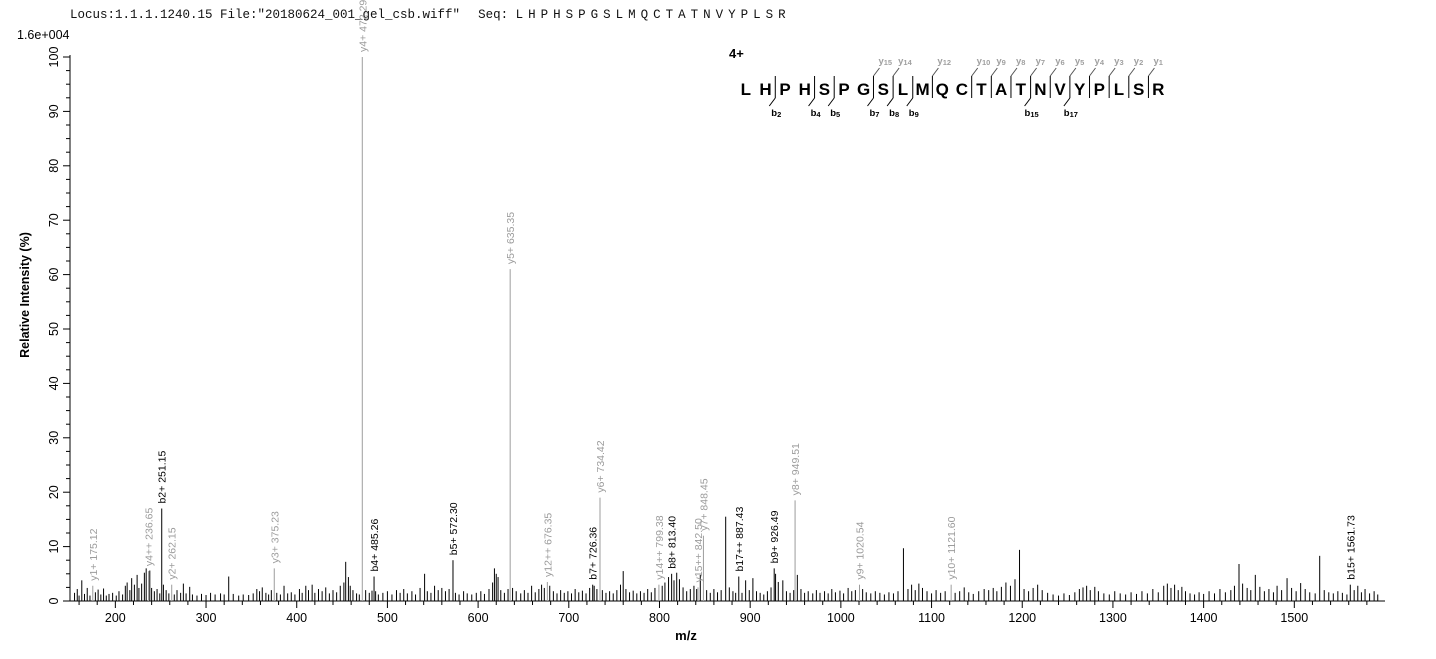 The image size is (1436, 659). Describe the element at coordinates (1040, 89) in the screenshot. I see `residue-letter: N` at that location.